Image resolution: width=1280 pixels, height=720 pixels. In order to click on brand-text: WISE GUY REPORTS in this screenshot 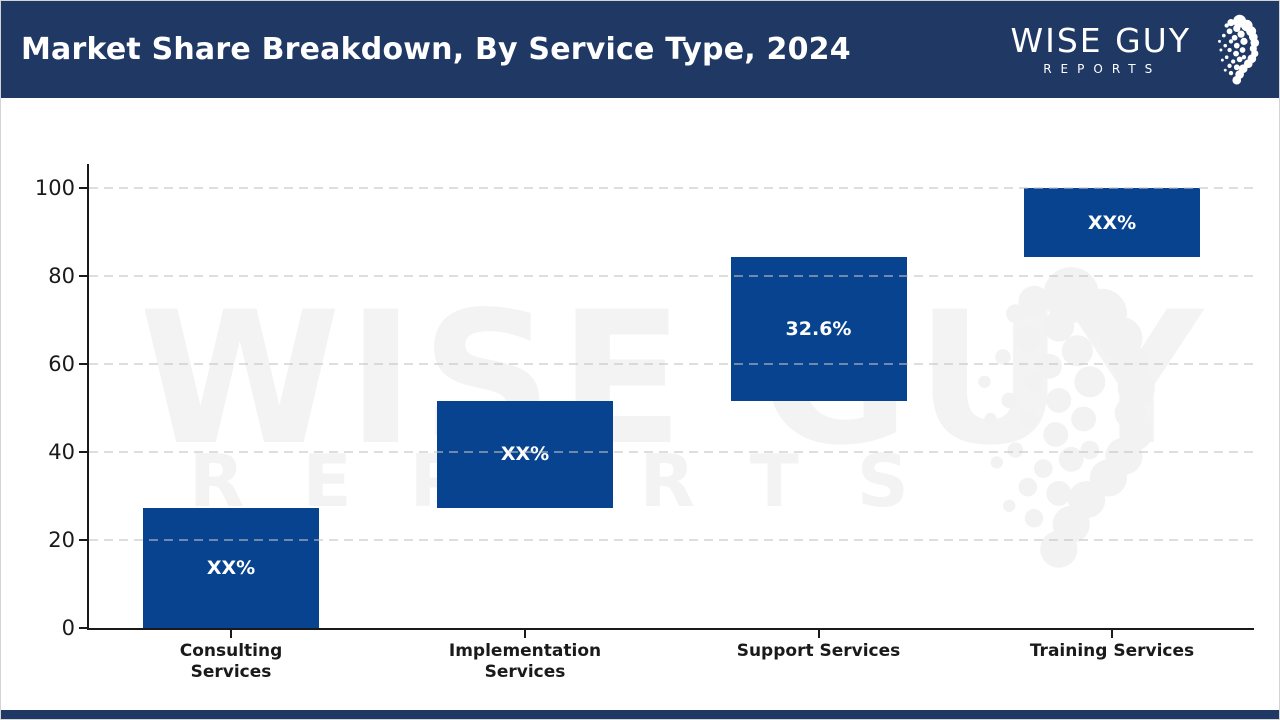, I will do `click(1100, 49)`.